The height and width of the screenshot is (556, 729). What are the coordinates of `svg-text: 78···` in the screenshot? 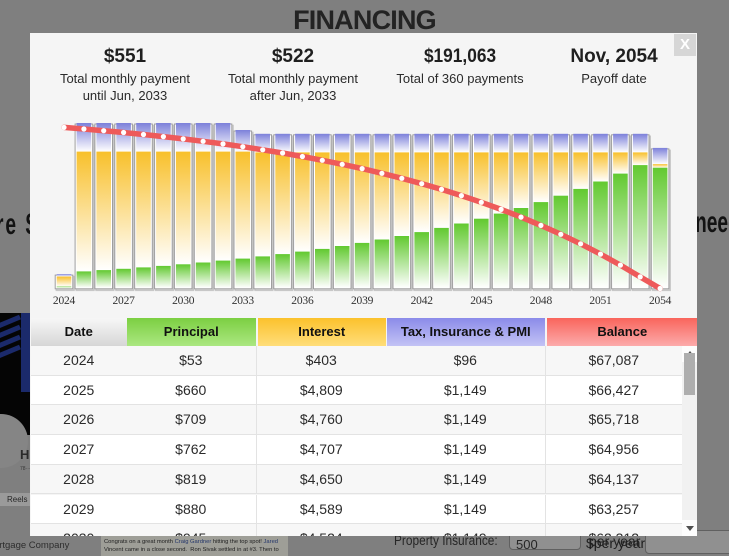 It's located at (25, 469).